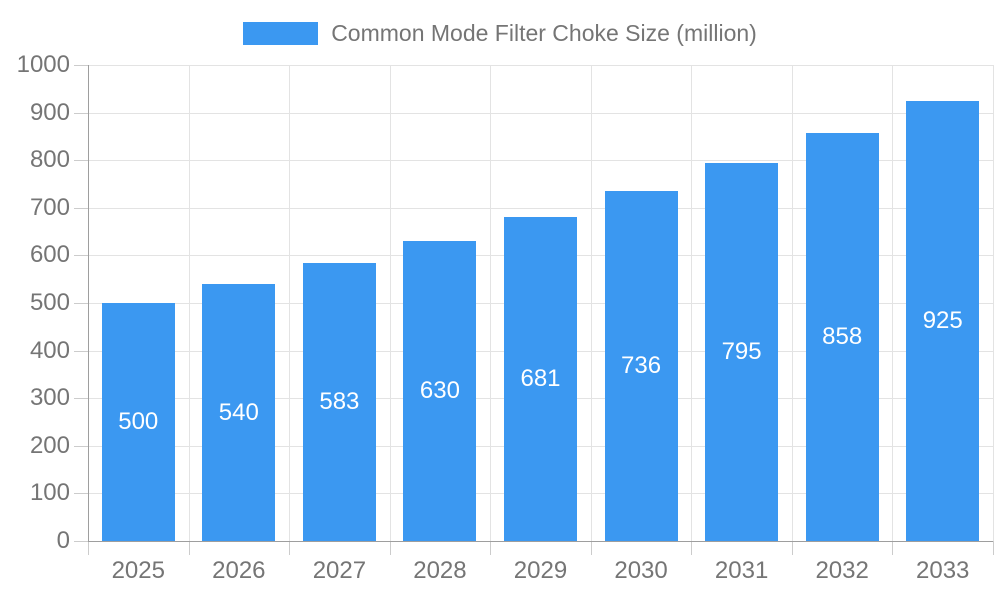 The image size is (1000, 600). I want to click on y-axis-label: 700, so click(49, 207).